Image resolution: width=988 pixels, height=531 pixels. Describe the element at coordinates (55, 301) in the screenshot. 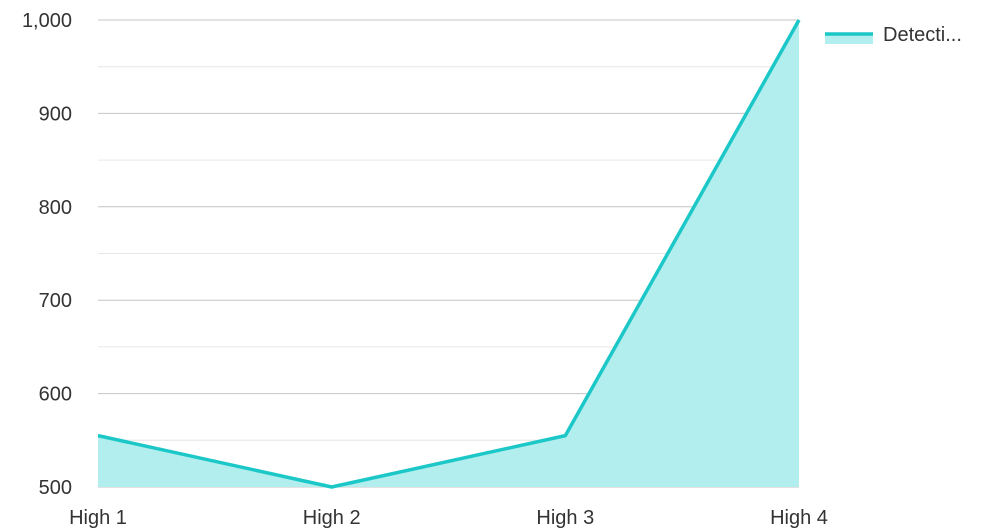

I see `y-tick-label: 700` at that location.